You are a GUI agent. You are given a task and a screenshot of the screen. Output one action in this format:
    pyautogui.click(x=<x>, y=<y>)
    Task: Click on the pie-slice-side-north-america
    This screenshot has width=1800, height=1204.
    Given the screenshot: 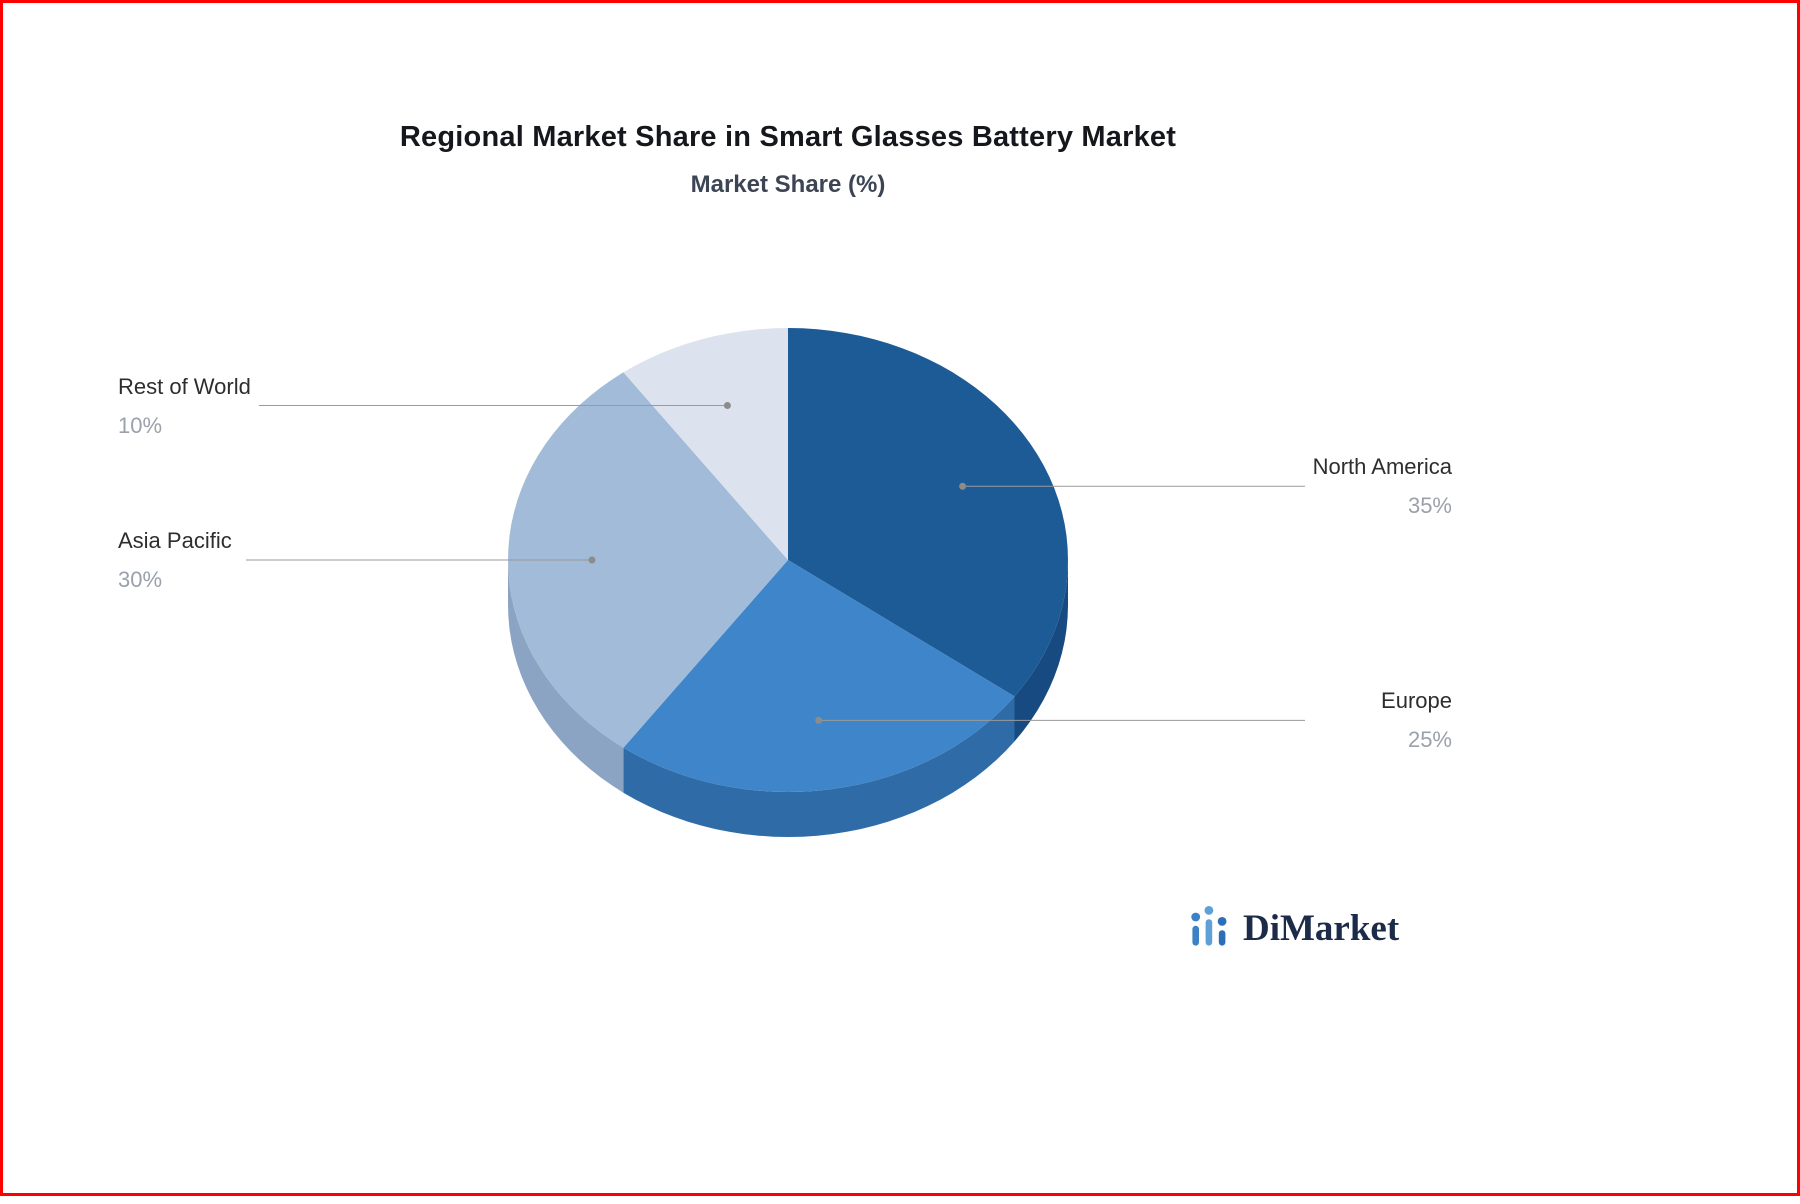 What is the action you would take?
    pyautogui.click(x=1041, y=651)
    